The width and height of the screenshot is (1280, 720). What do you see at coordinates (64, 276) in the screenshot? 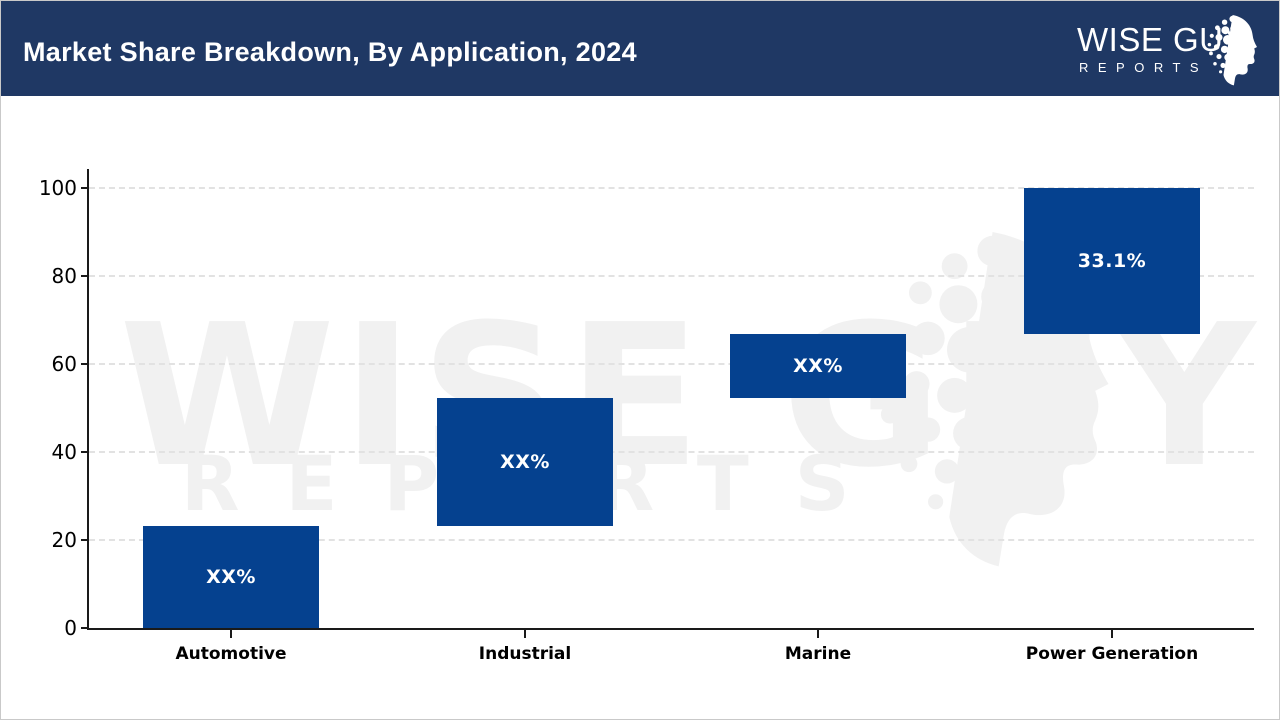
I see `y-axis-tick-label: 80` at bounding box center [64, 276].